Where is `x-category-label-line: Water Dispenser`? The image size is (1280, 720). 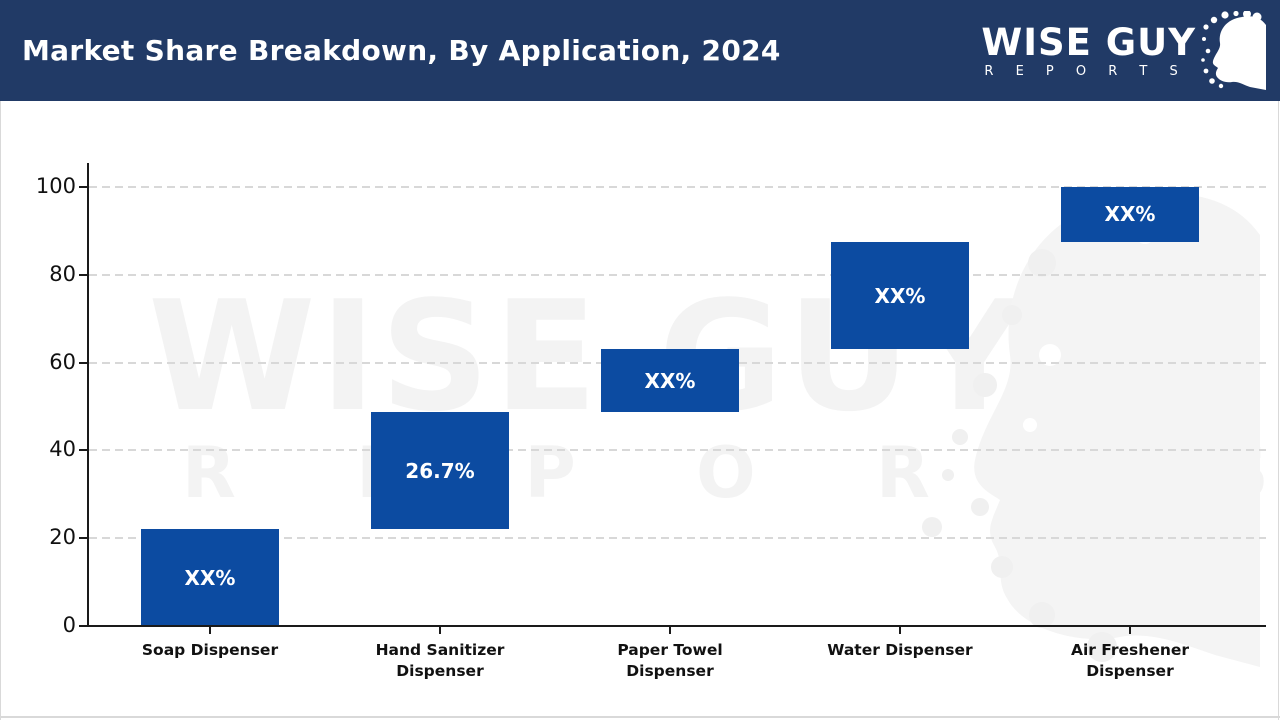
x-category-label-line: Water Dispenser is located at coordinates (900, 650).